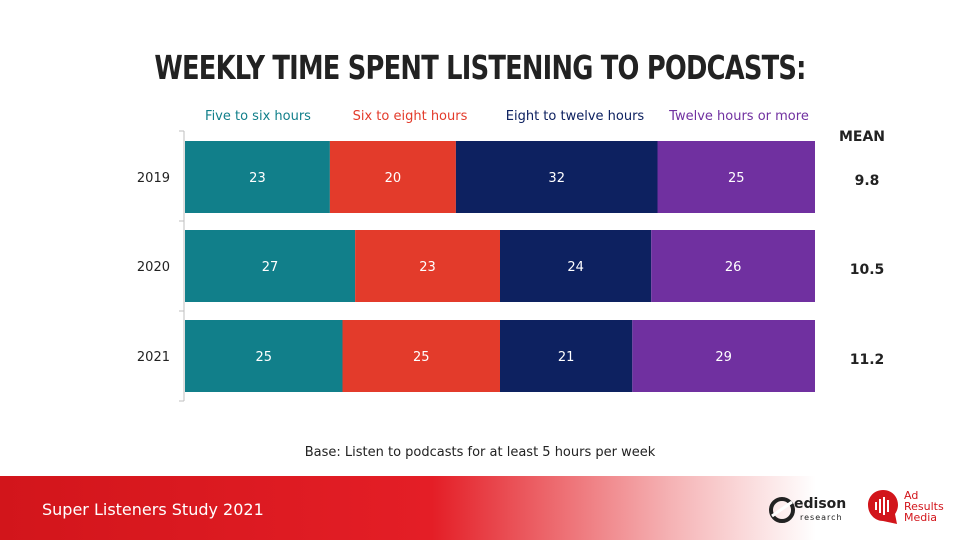 Image resolution: width=960 pixels, height=540 pixels. Describe the element at coordinates (911, 495) in the screenshot. I see `arm-line-ad: Ad` at that location.